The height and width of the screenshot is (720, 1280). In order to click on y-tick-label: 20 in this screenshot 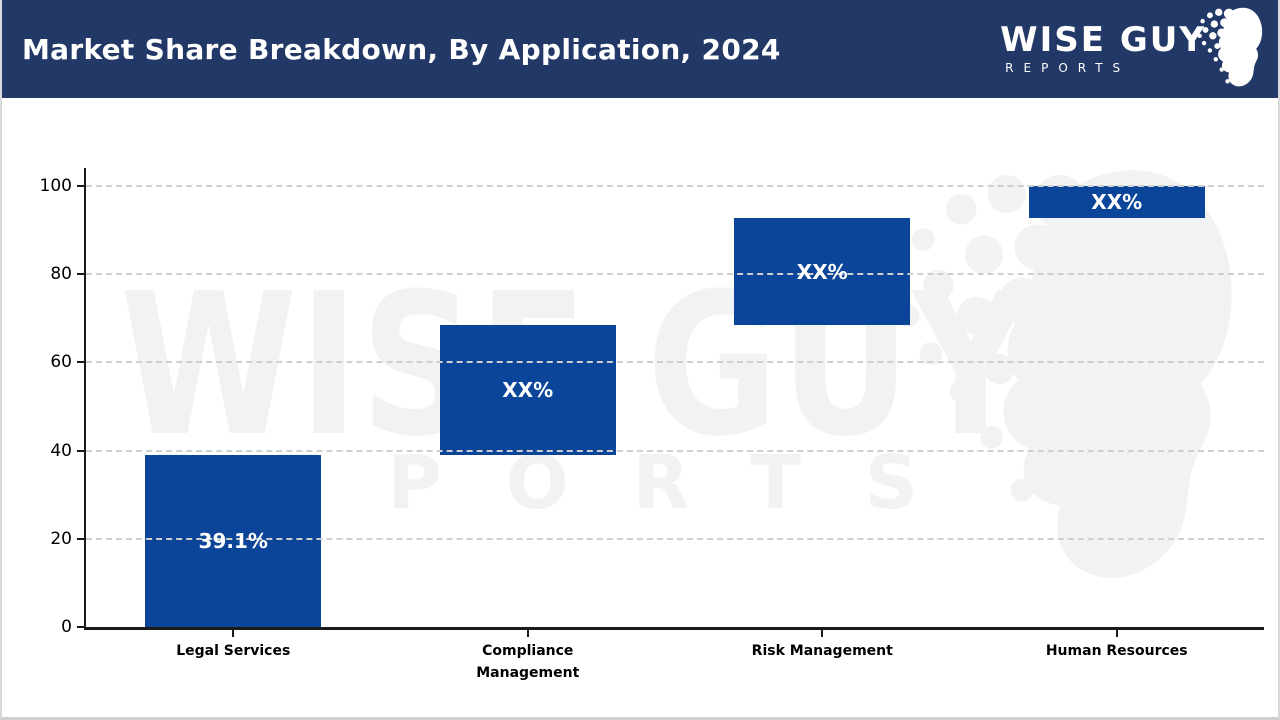, I will do `click(61, 538)`.